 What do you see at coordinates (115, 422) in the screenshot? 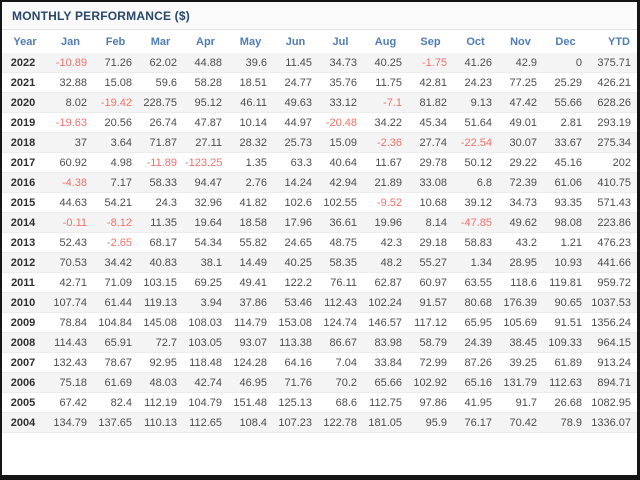
I see `value-cell-feb: 137.65` at bounding box center [115, 422].